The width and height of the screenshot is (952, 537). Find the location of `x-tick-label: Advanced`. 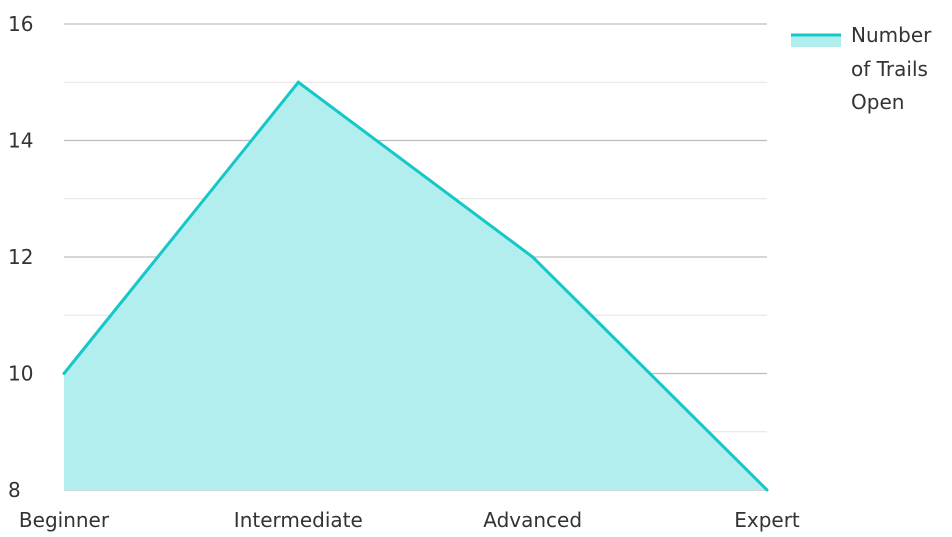

x-tick-label: Advanced is located at coordinates (532, 520).